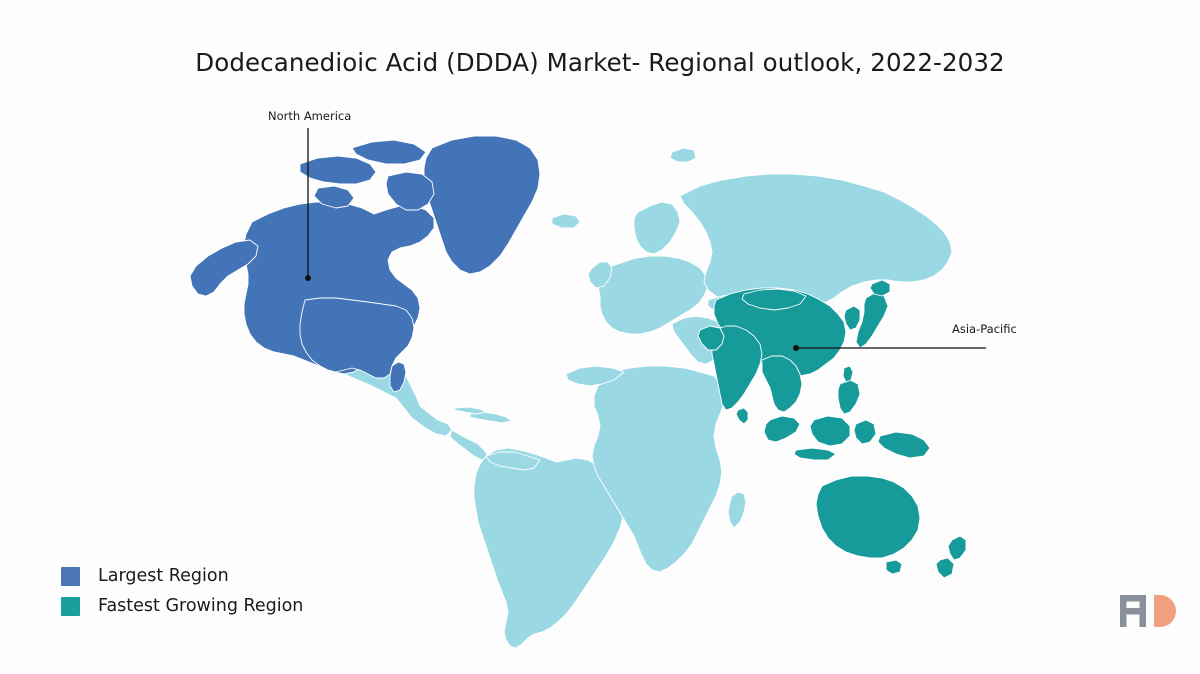 Image resolution: width=1200 pixels, height=674 pixels. What do you see at coordinates (880, 288) in the screenshot?
I see `country-hokkaido` at bounding box center [880, 288].